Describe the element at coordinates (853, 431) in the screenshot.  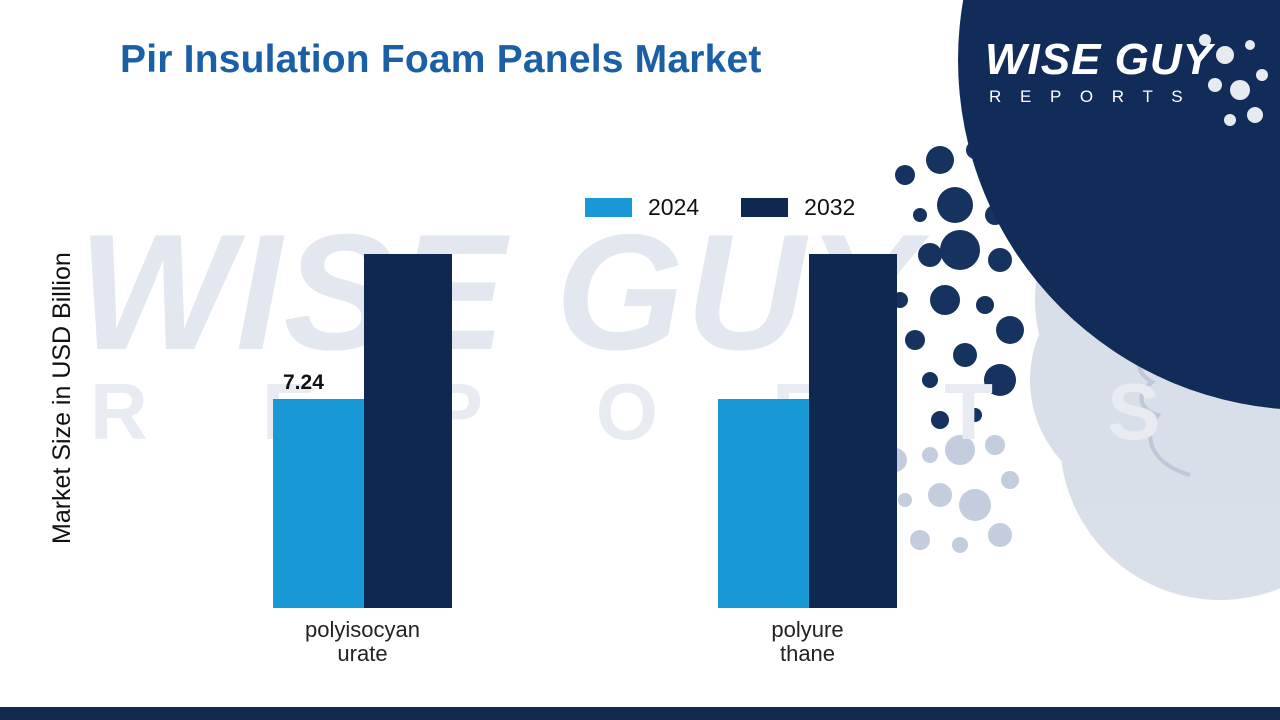
I see `bar-2032-polyurethane` at that location.